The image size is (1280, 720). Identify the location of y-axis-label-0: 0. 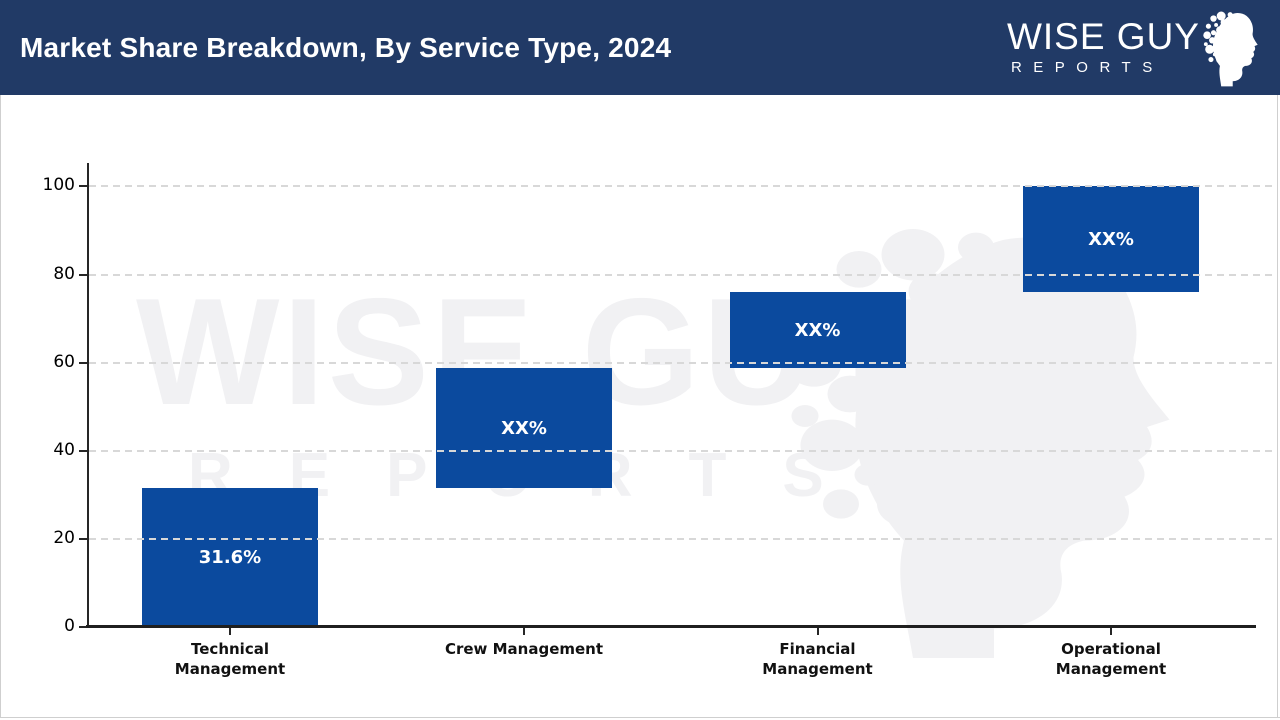
(69, 626).